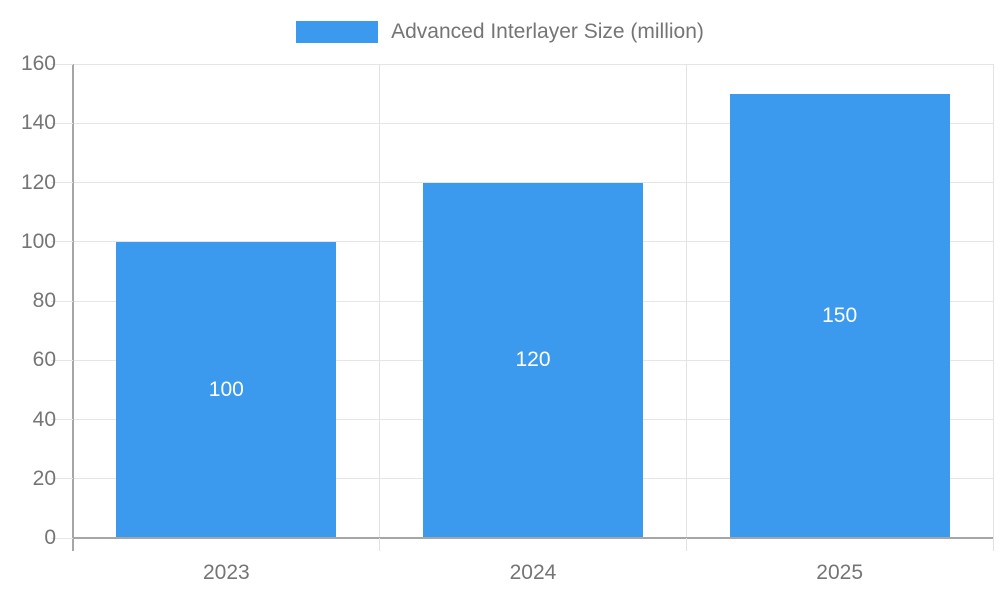 Image resolution: width=1000 pixels, height=600 pixels. What do you see at coordinates (38, 182) in the screenshot?
I see `y-tick-label: 120` at bounding box center [38, 182].